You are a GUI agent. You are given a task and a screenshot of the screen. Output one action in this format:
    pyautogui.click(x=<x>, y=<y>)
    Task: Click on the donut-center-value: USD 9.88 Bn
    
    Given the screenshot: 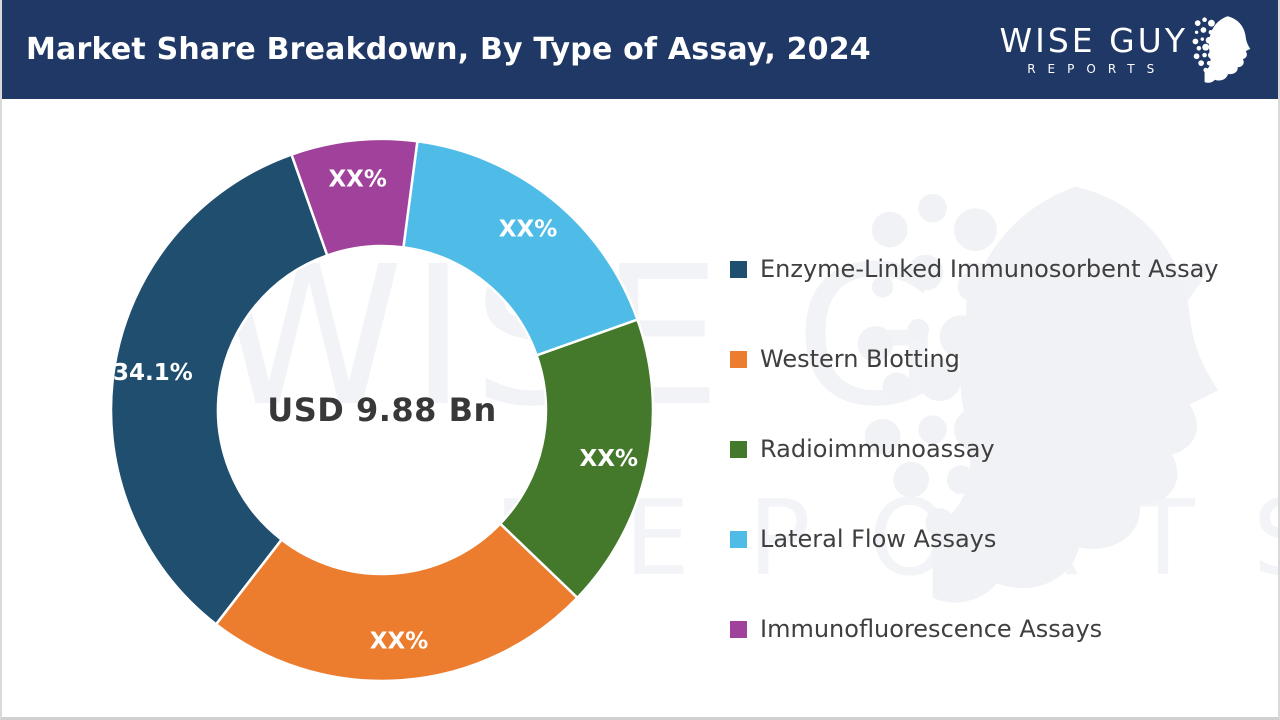 What is the action you would take?
    pyautogui.click(x=382, y=410)
    